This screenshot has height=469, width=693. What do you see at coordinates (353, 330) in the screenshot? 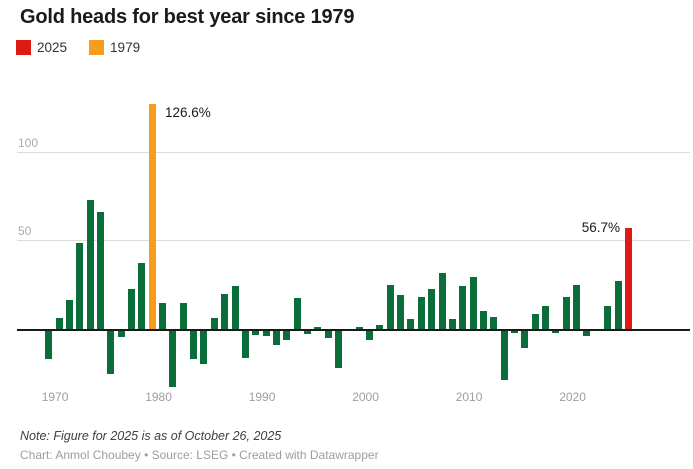
I see `zero-baseline` at bounding box center [353, 330].